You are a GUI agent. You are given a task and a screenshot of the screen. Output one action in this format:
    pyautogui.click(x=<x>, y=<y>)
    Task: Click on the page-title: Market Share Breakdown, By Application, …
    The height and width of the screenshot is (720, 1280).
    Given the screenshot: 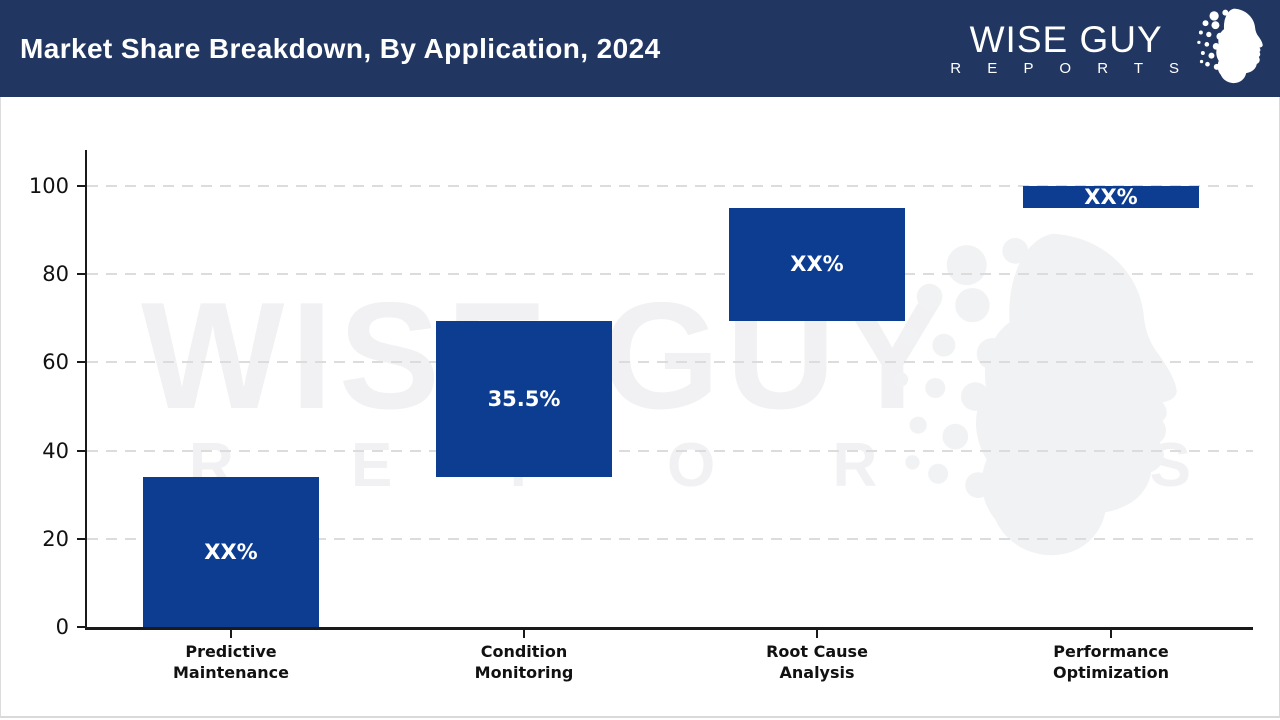 What is the action you would take?
    pyautogui.click(x=340, y=48)
    